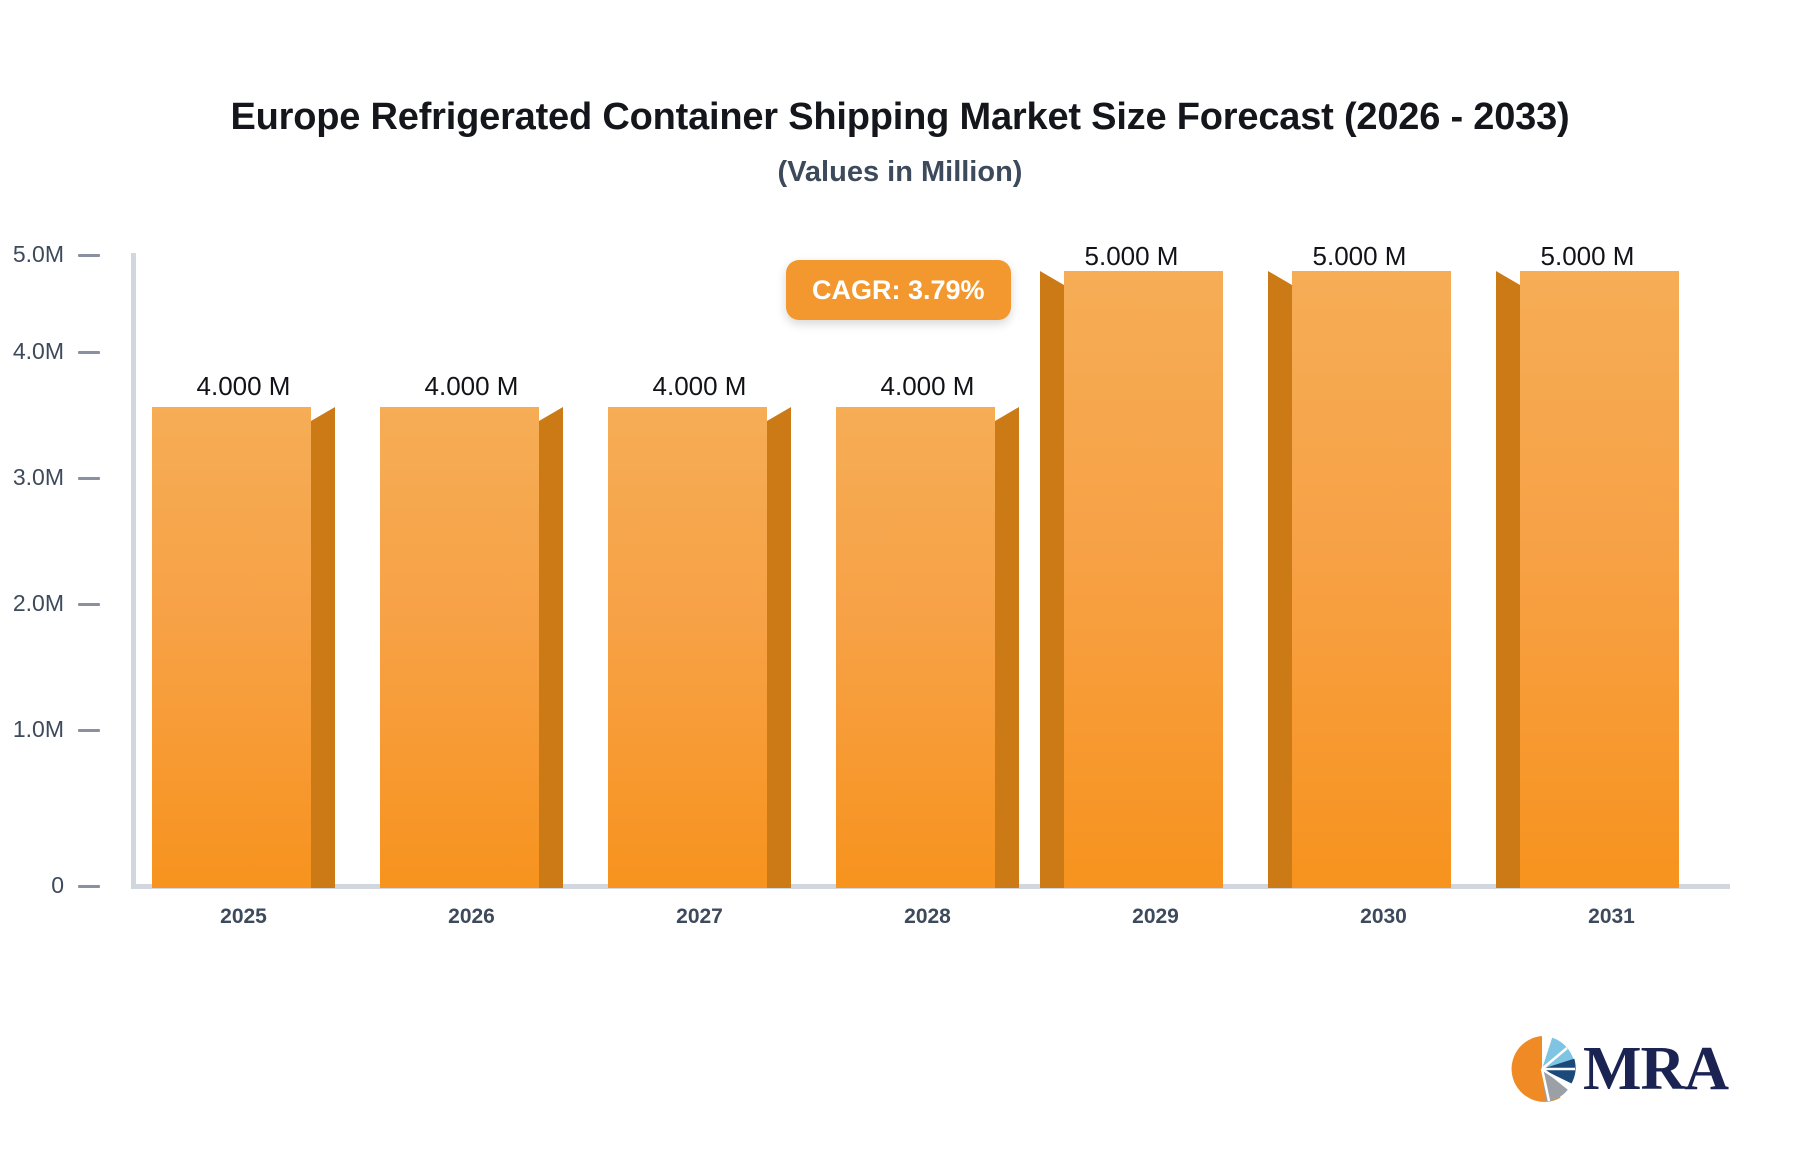 The image size is (1800, 1156). What do you see at coordinates (1383, 916) in the screenshot?
I see `x-axis-tick-2030: 2030` at bounding box center [1383, 916].